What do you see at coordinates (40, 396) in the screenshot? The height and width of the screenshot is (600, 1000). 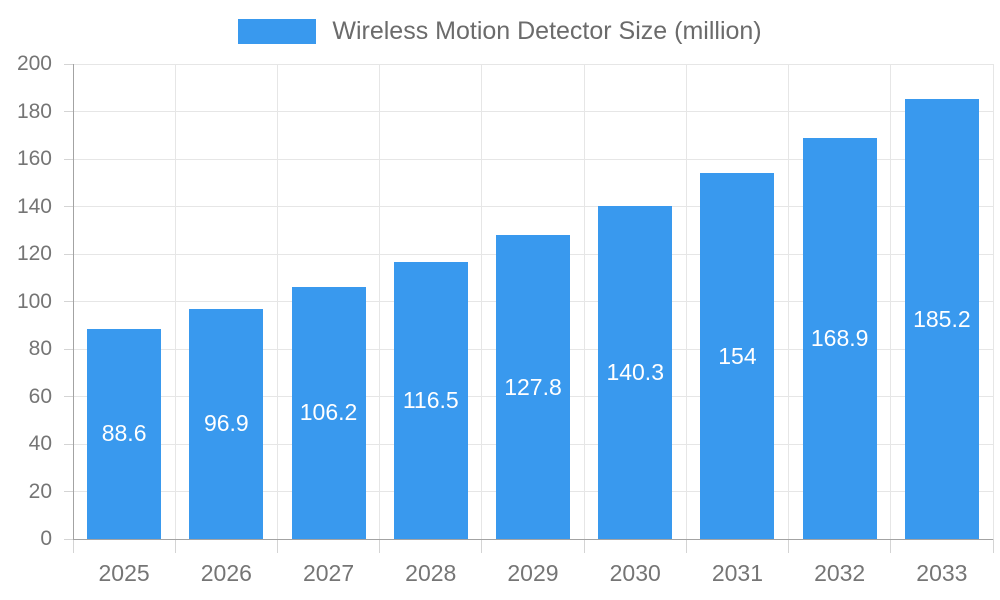 I see `y-axis-label: 60` at bounding box center [40, 396].